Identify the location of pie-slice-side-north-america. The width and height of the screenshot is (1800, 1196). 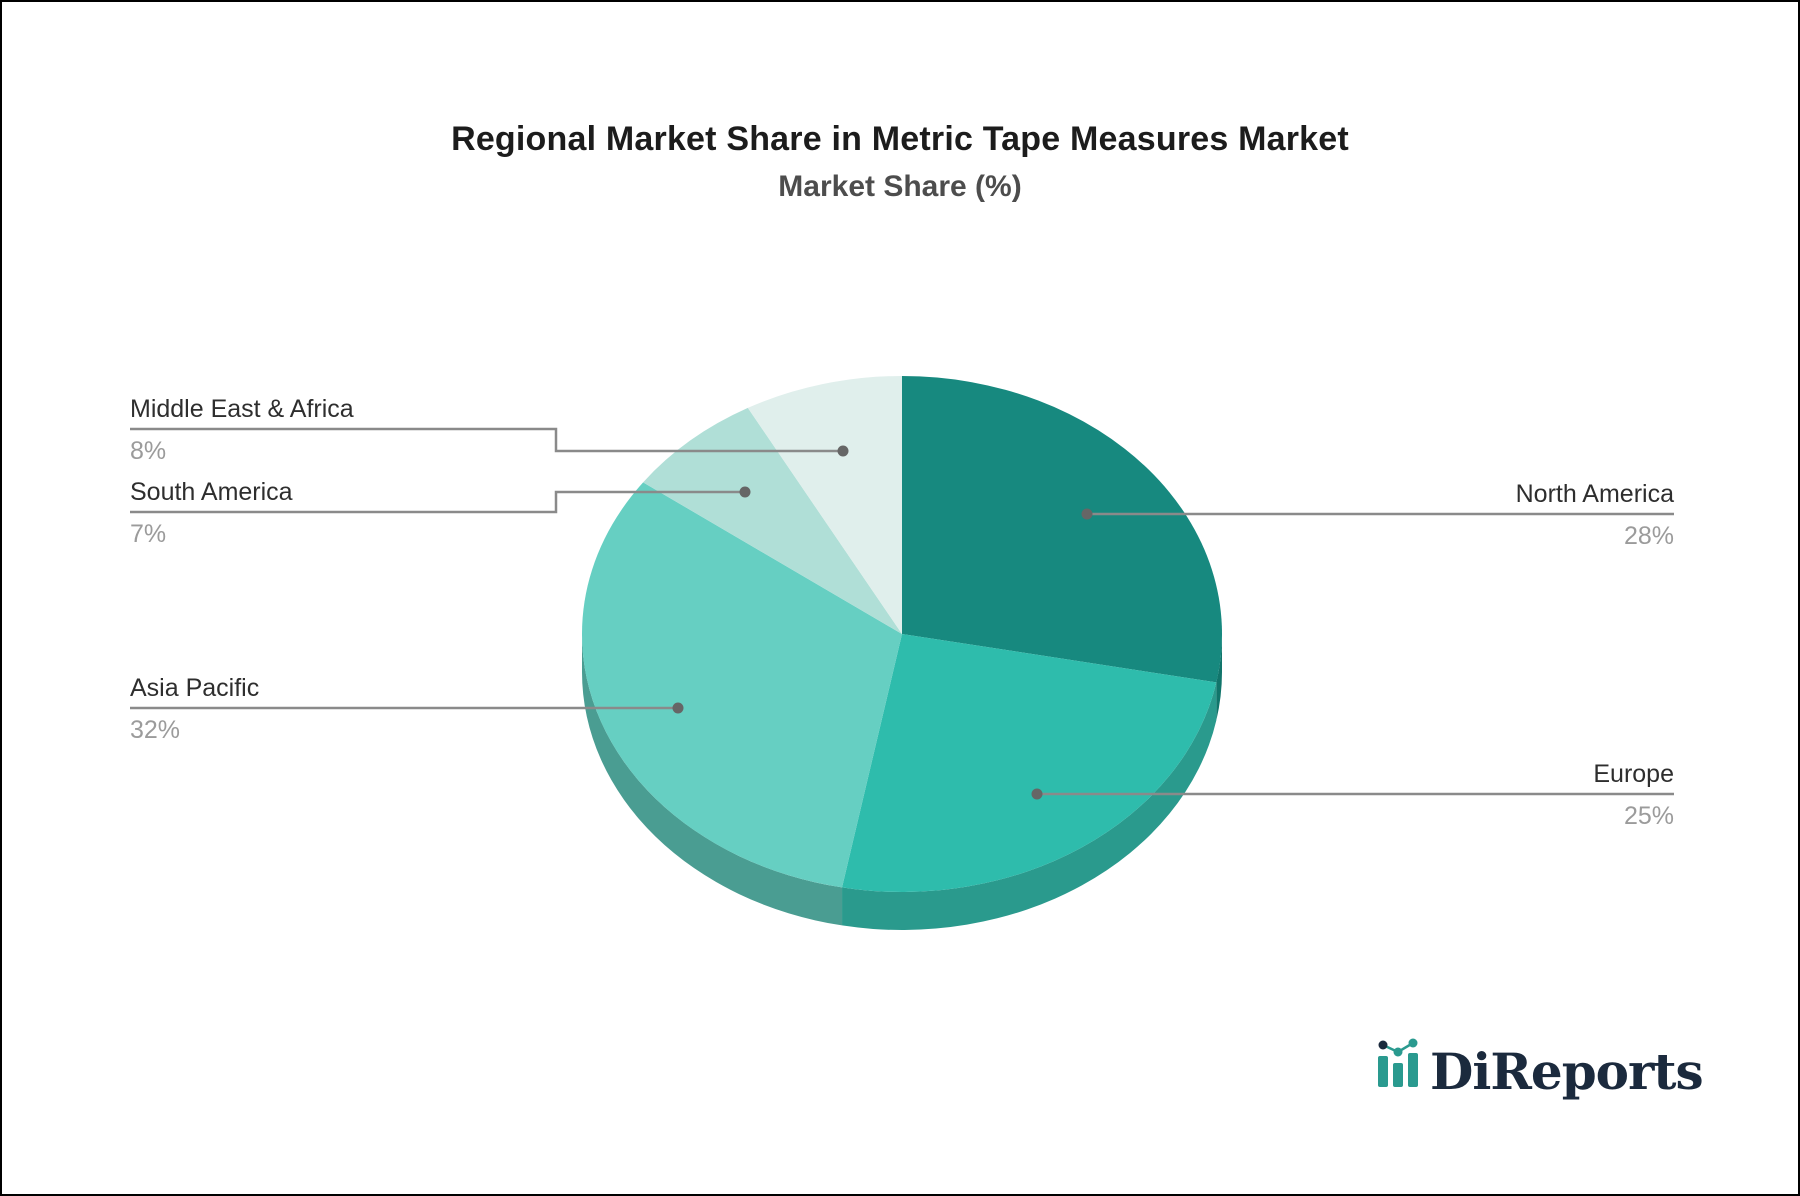
(1219, 677).